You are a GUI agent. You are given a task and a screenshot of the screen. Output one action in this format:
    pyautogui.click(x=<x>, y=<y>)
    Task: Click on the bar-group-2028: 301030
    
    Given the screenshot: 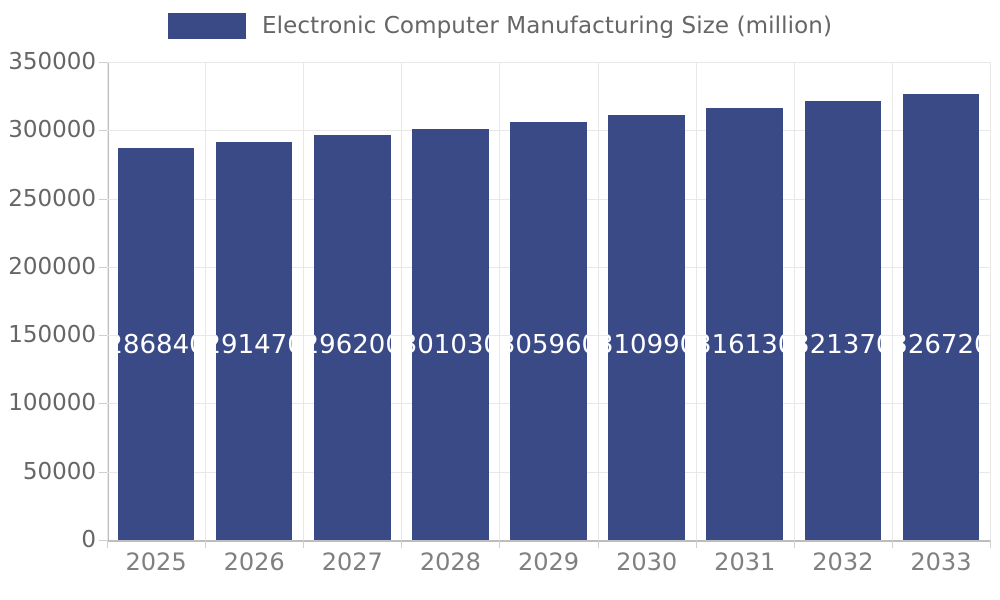 What is the action you would take?
    pyautogui.click(x=450, y=301)
    